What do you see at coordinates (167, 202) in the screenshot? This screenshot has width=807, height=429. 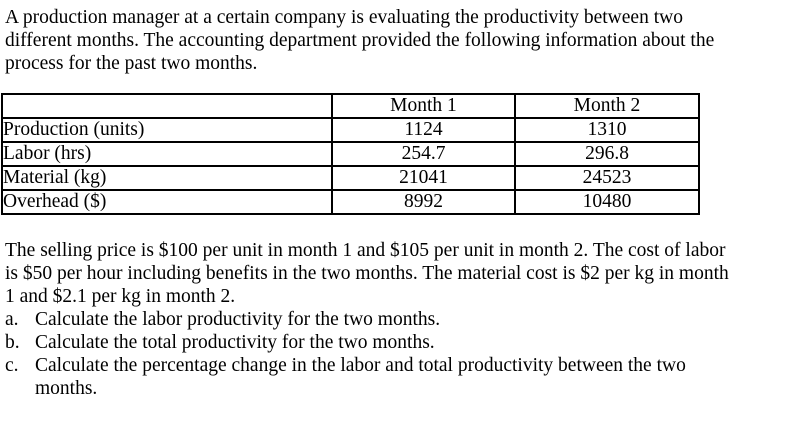 I see `row-label: Overhead ($)` at bounding box center [167, 202].